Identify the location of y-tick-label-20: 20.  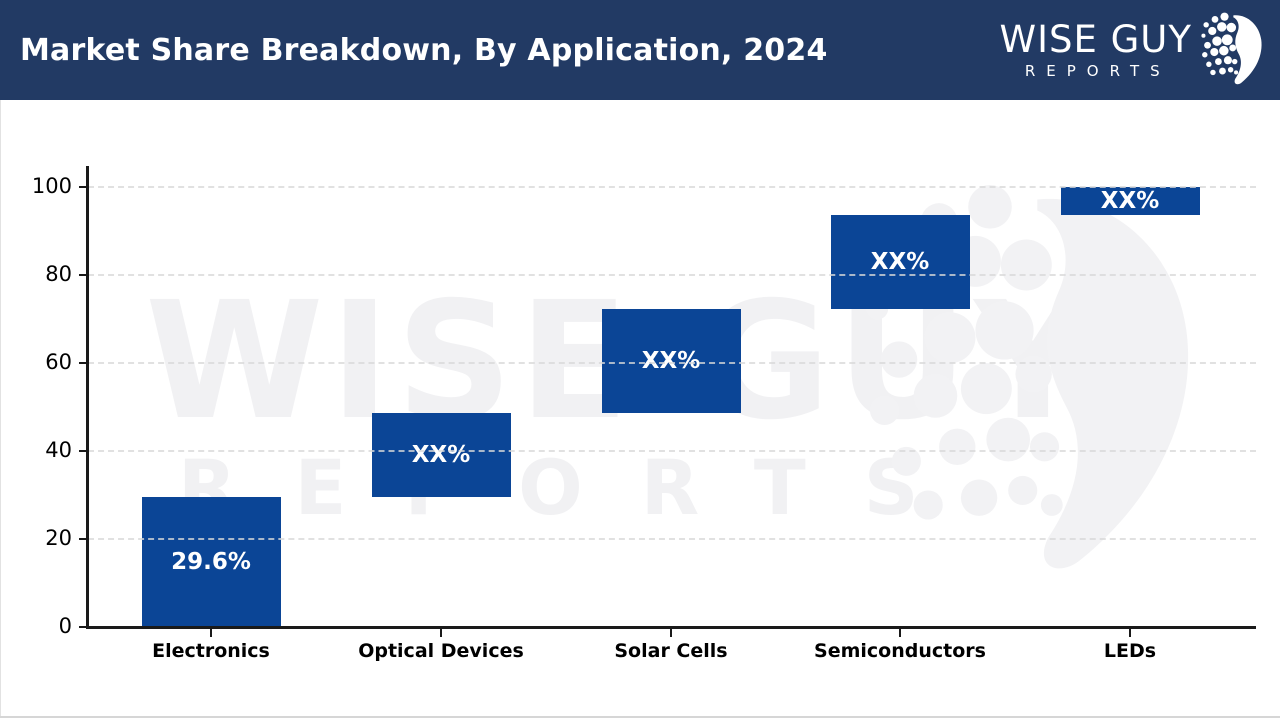
(58, 538).